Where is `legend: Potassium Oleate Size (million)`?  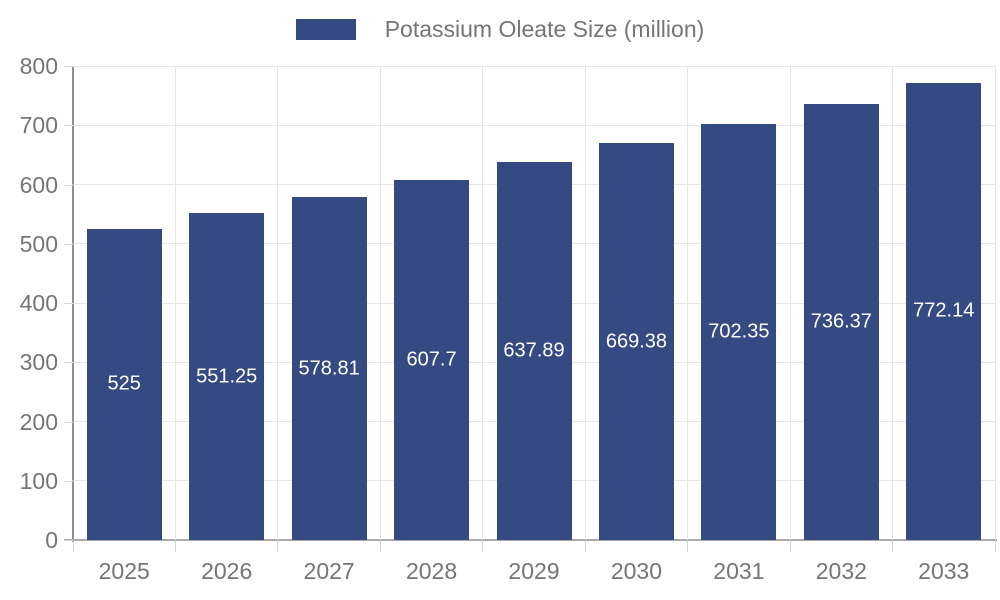
legend: Potassium Oleate Size (million) is located at coordinates (500, 29).